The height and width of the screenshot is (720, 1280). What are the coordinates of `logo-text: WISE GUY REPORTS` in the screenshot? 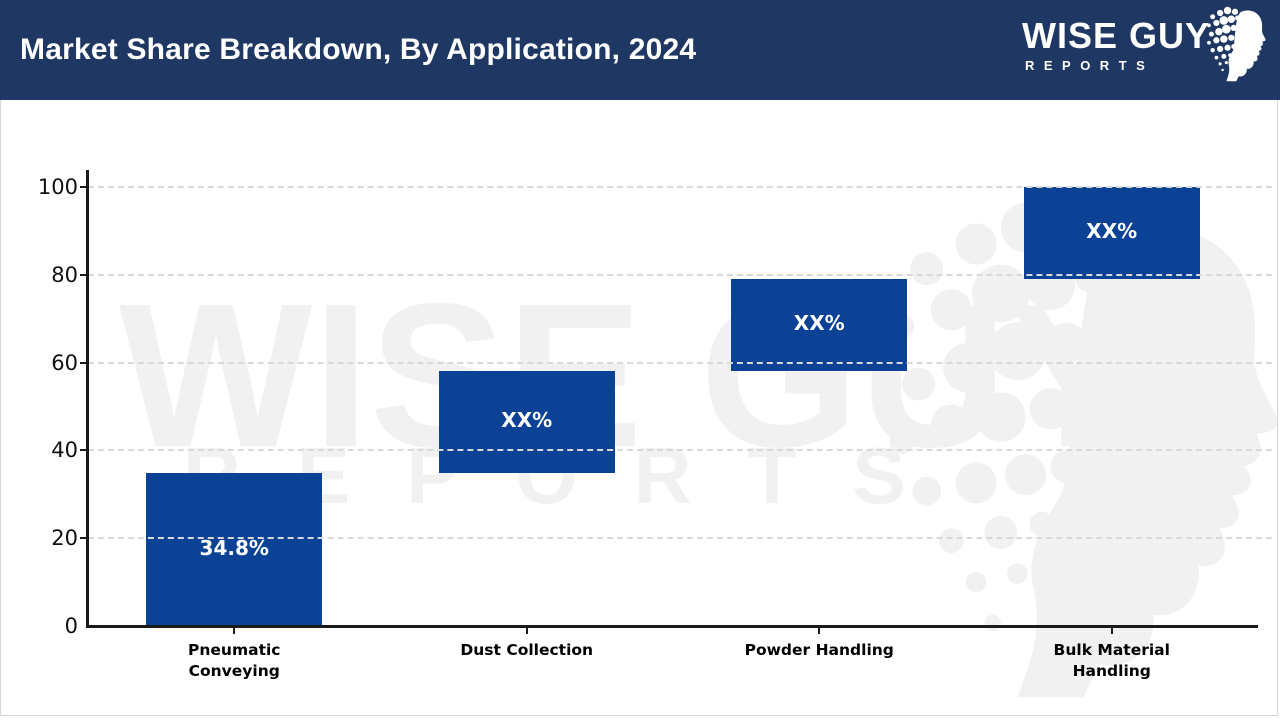 It's located at (1115, 43).